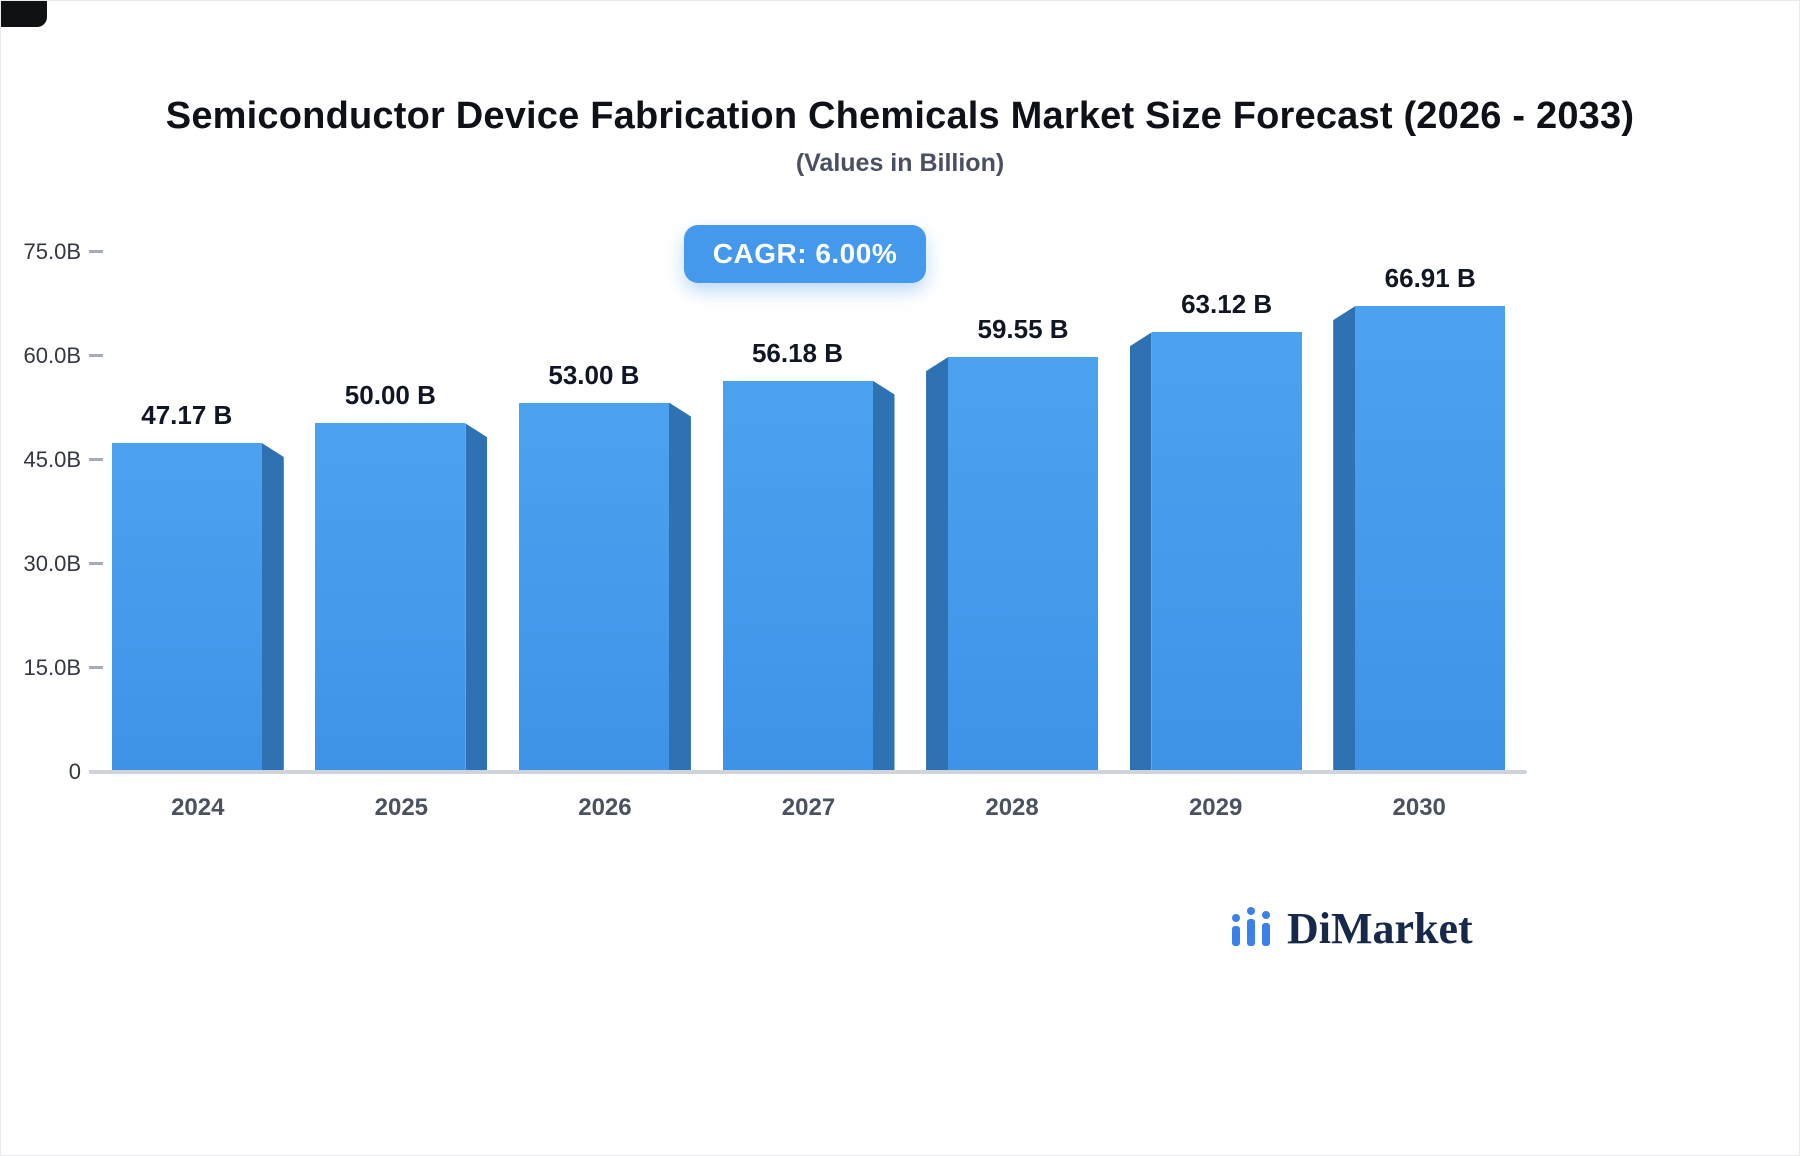  I want to click on brand-bars-icon, so click(1252, 927).